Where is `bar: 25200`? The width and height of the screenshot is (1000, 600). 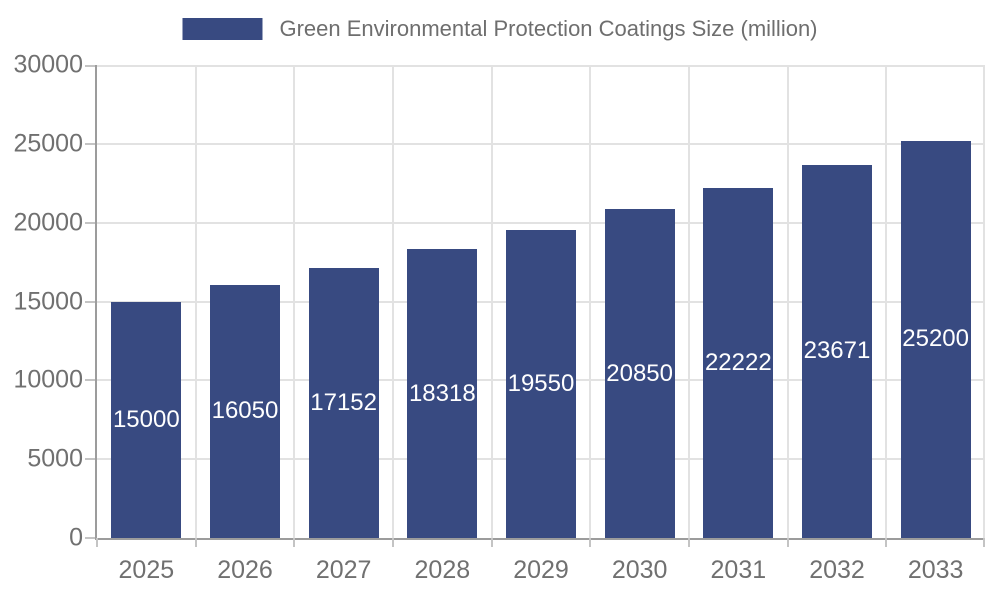 bar: 25200 is located at coordinates (935, 339).